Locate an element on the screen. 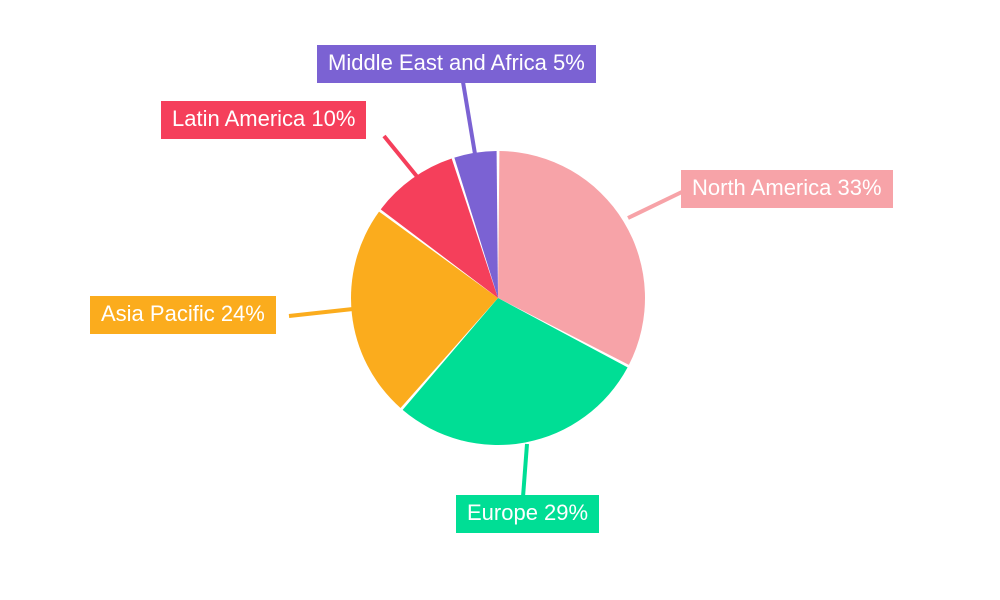  leader-line-europe is located at coordinates (525, 470).